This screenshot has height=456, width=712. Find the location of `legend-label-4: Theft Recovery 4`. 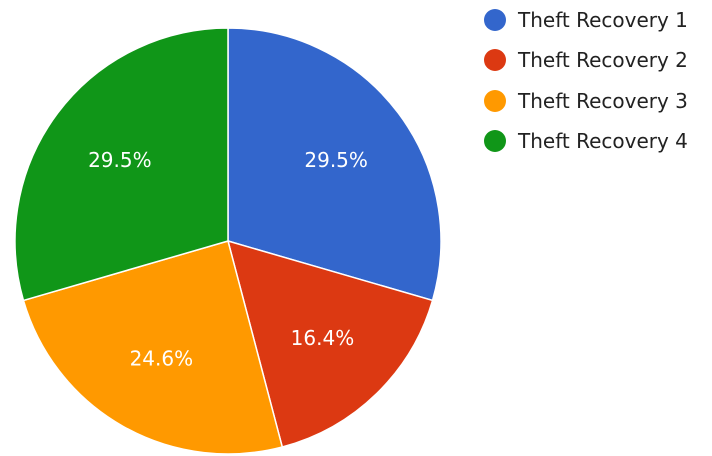

legend-label-4: Theft Recovery 4 is located at coordinates (602, 141).